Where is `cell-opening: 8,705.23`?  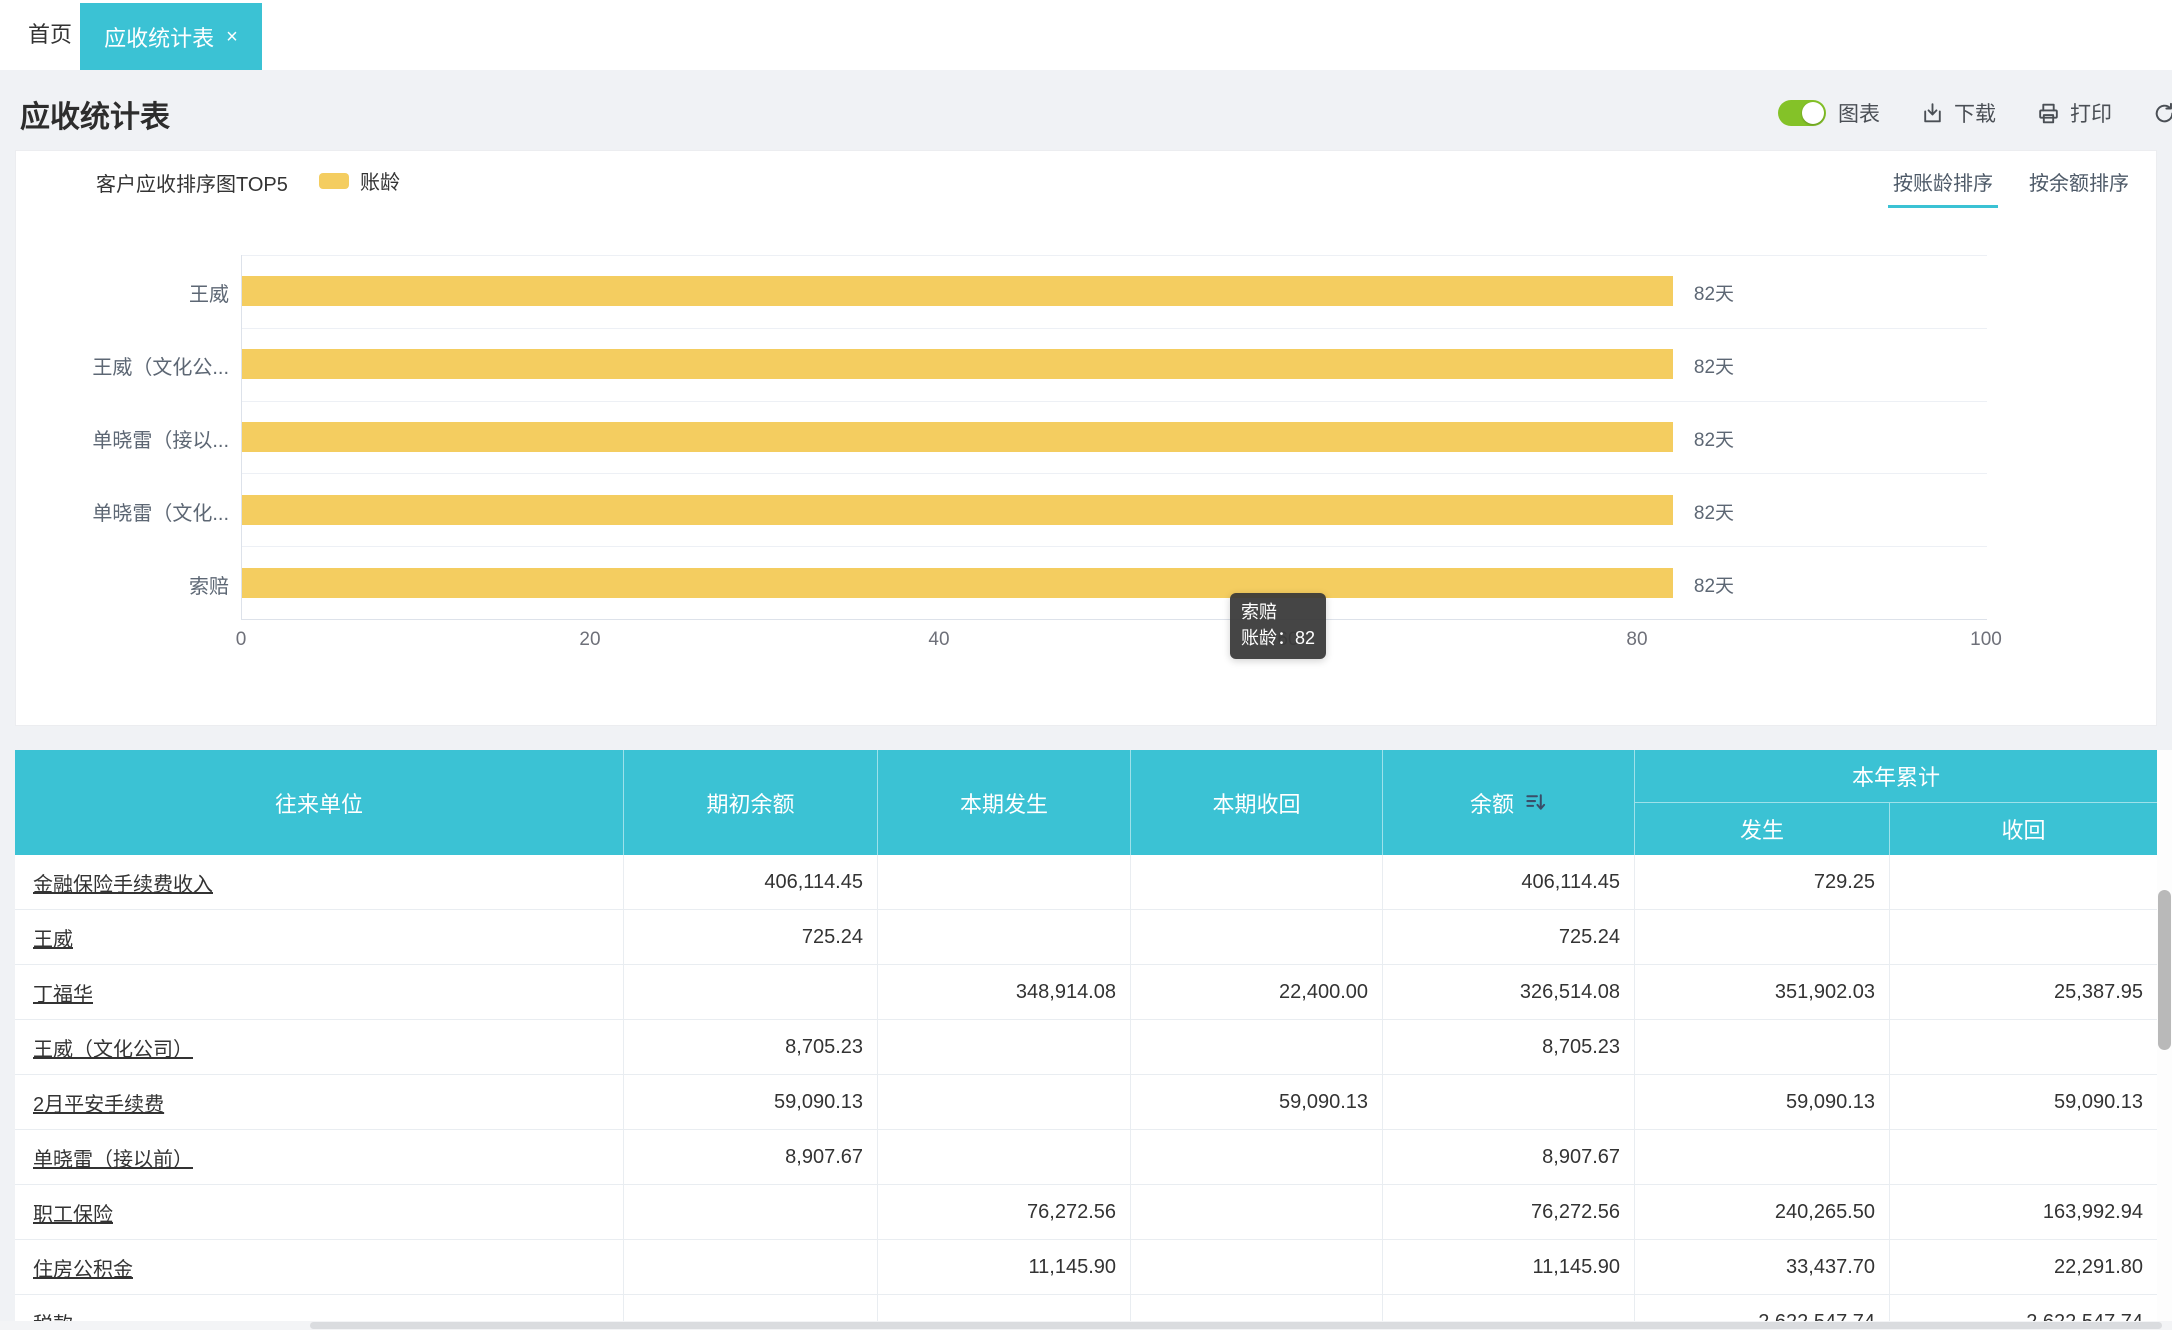 cell-opening: 8,705.23 is located at coordinates (751, 1047).